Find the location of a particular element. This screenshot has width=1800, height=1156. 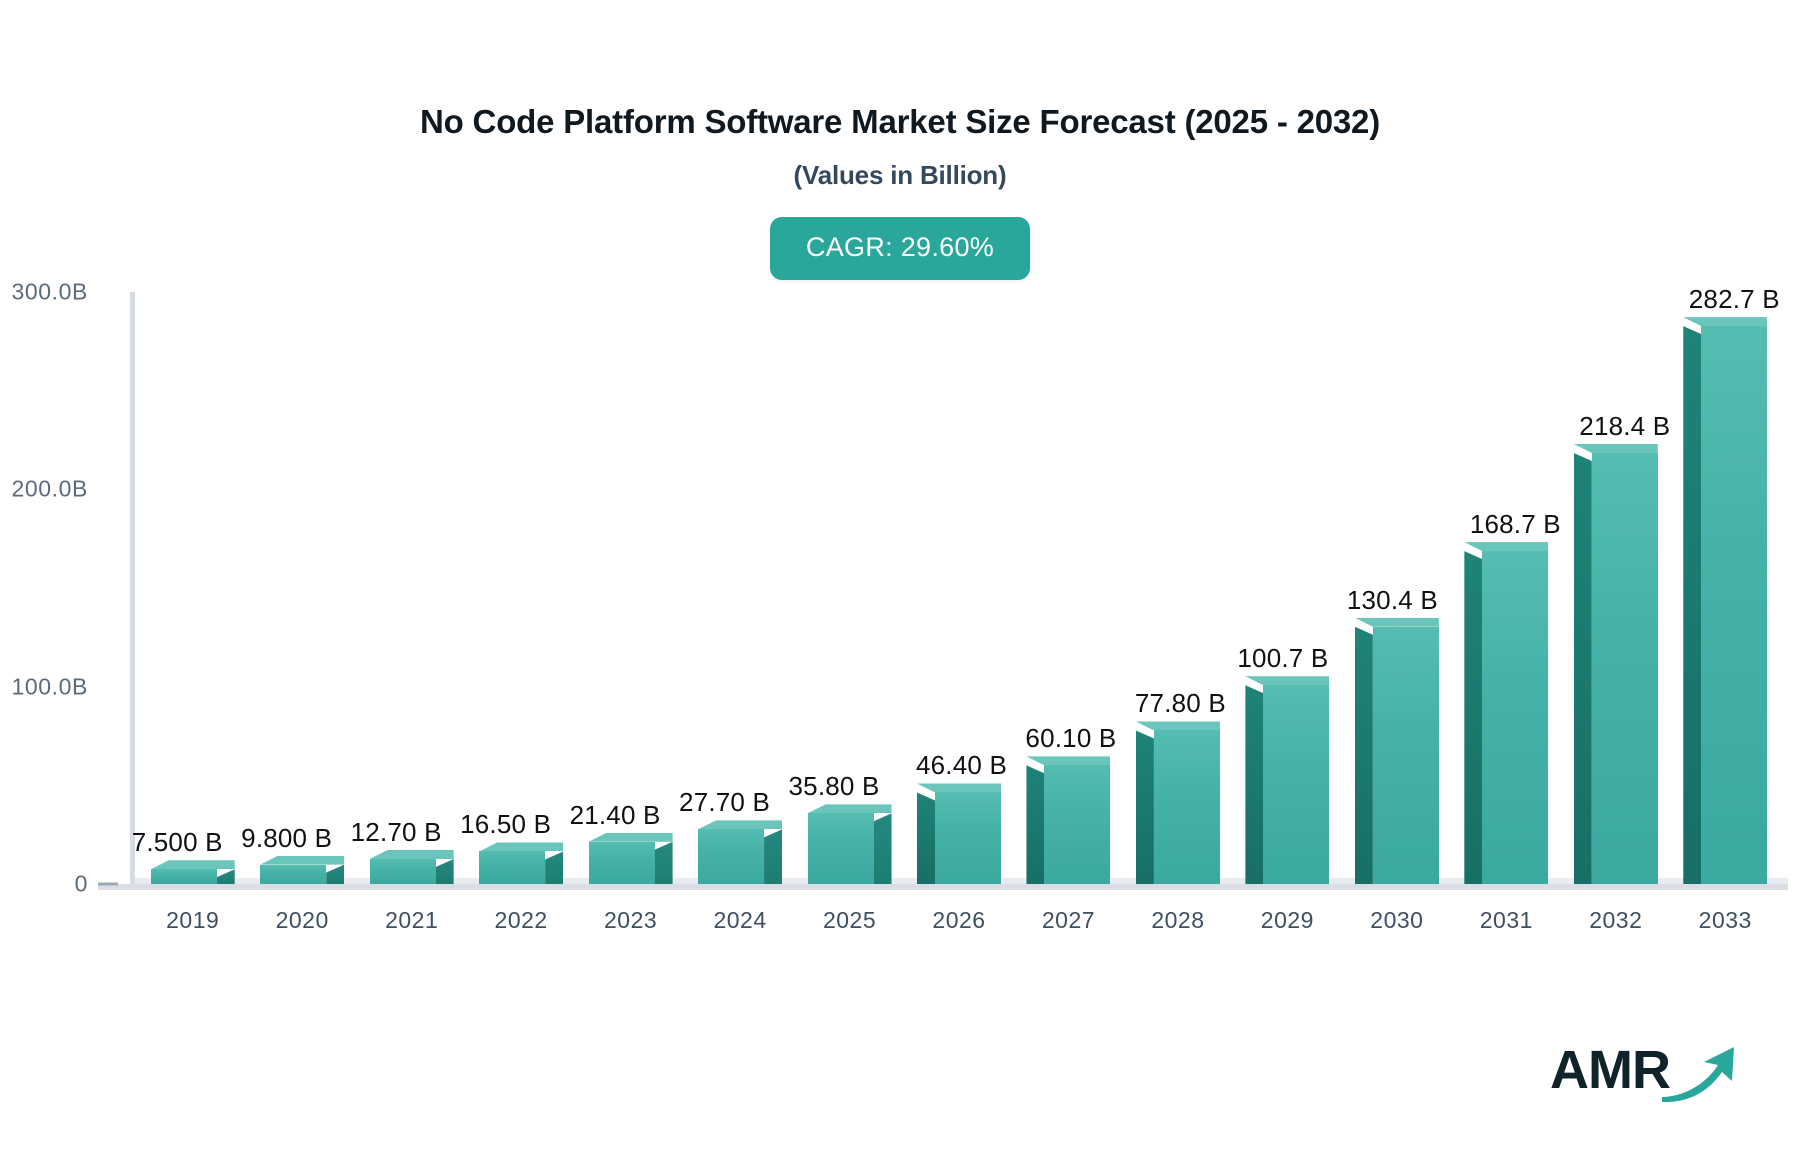

bar: 46.40 B is located at coordinates (961, 817).